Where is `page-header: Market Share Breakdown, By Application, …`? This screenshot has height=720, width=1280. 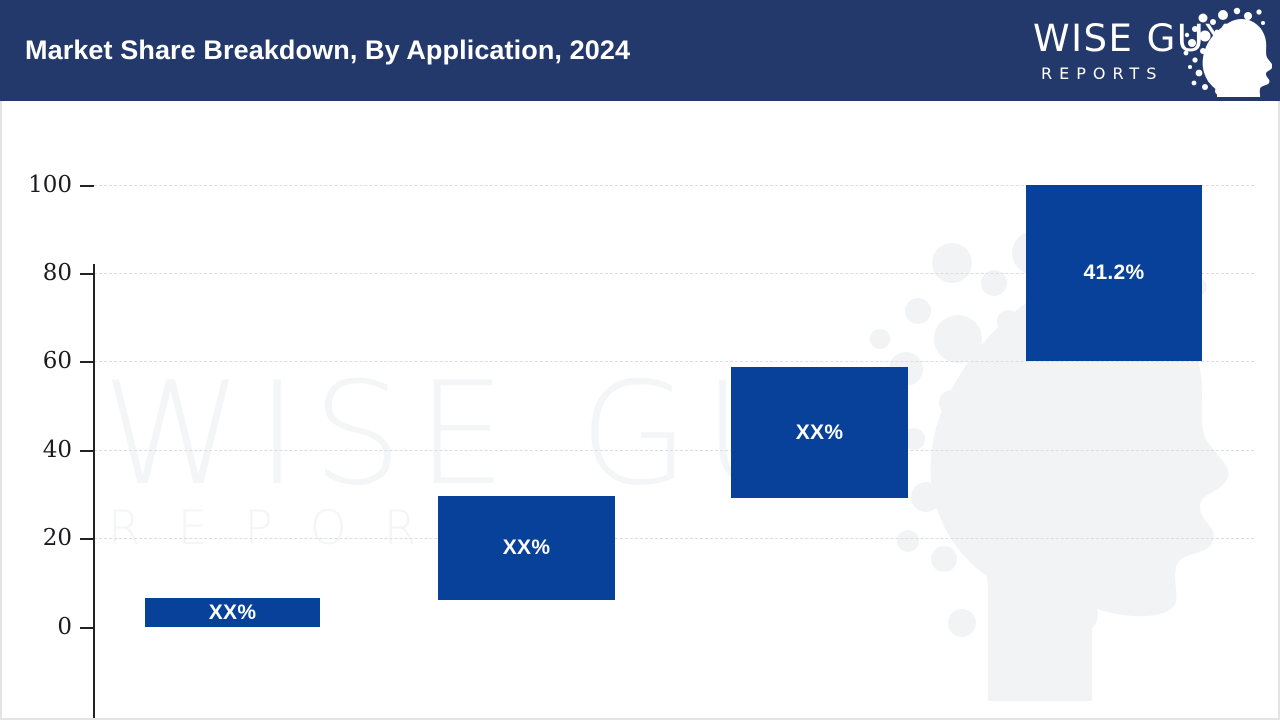
page-header: Market Share Breakdown, By Application, … is located at coordinates (640, 50).